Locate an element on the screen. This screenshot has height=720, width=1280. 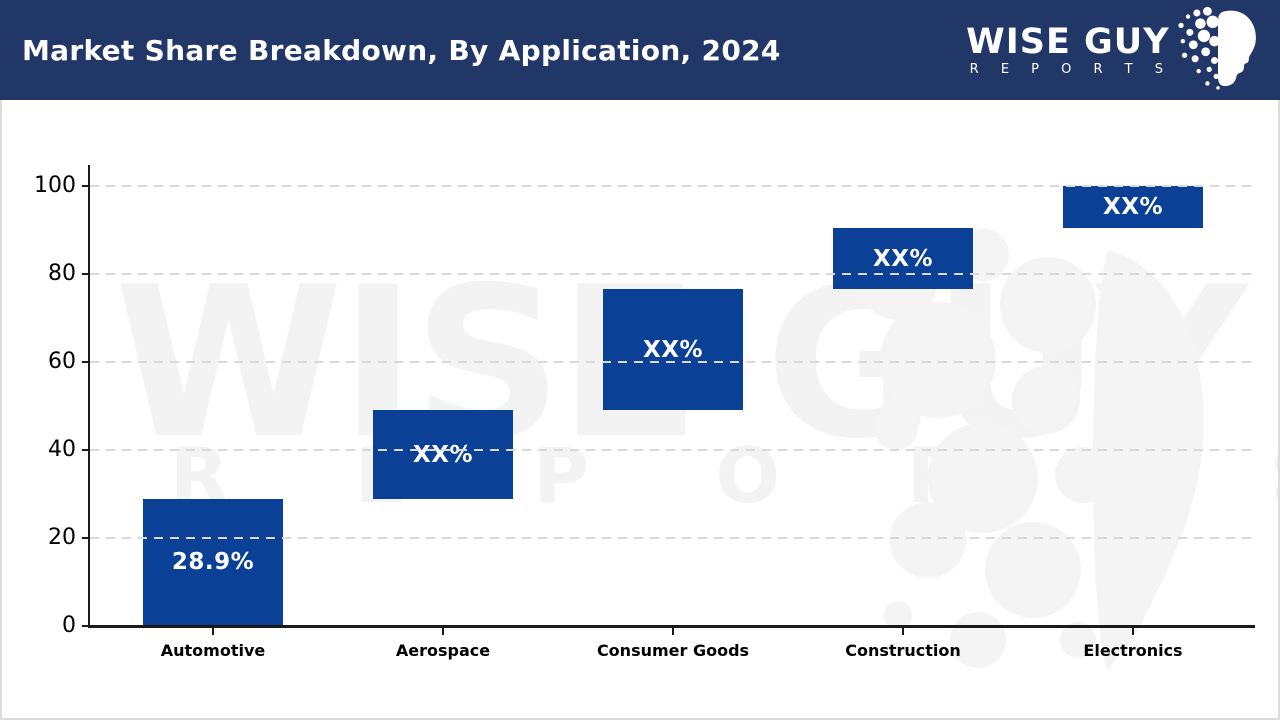
x-tick-label-automotive: Automotive is located at coordinates (213, 650).